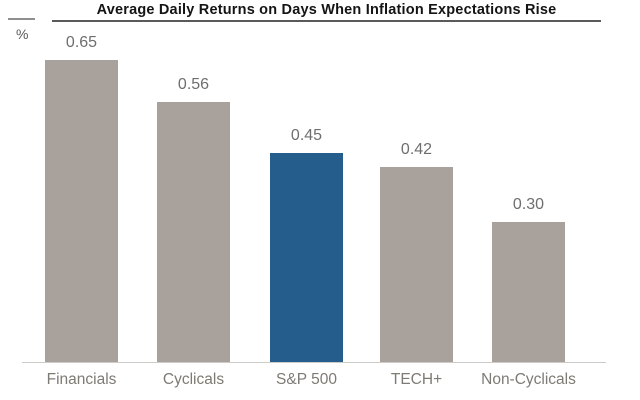 The width and height of the screenshot is (640, 400). Describe the element at coordinates (416, 379) in the screenshot. I see `category-label-tech: TECH+` at that location.